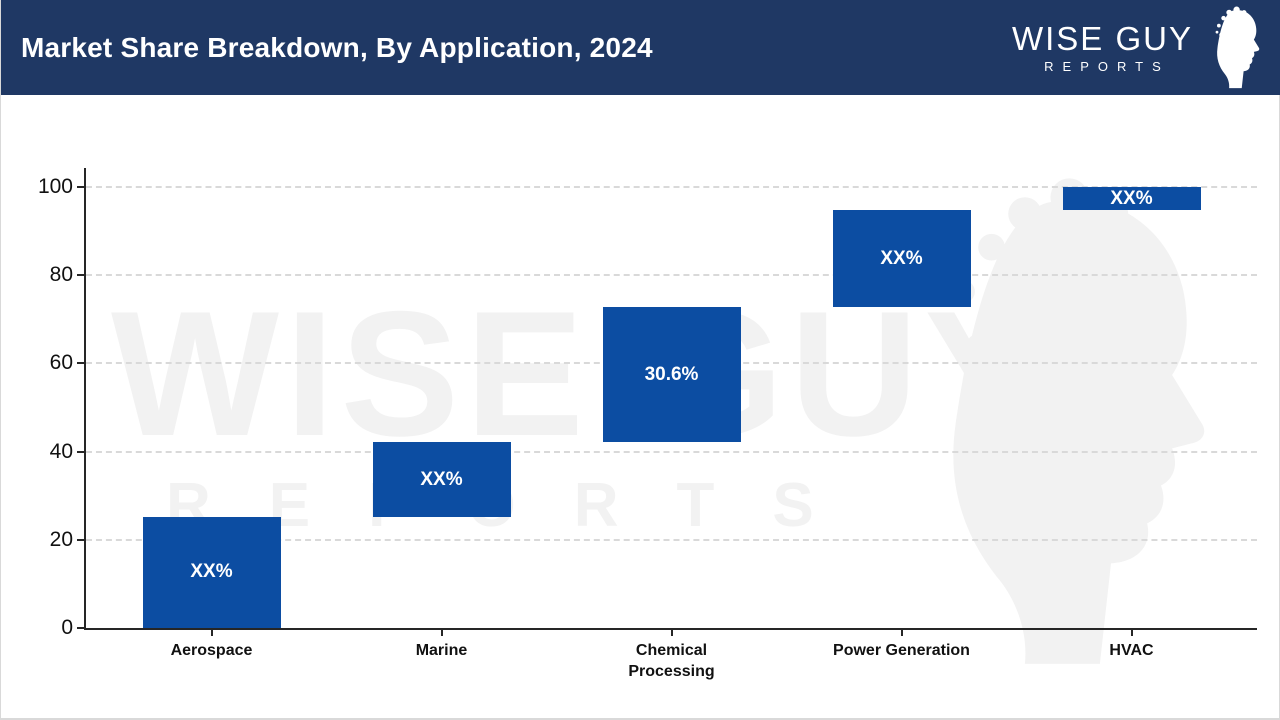  What do you see at coordinates (61, 451) in the screenshot?
I see `y-tick-label-40: 40` at bounding box center [61, 451].